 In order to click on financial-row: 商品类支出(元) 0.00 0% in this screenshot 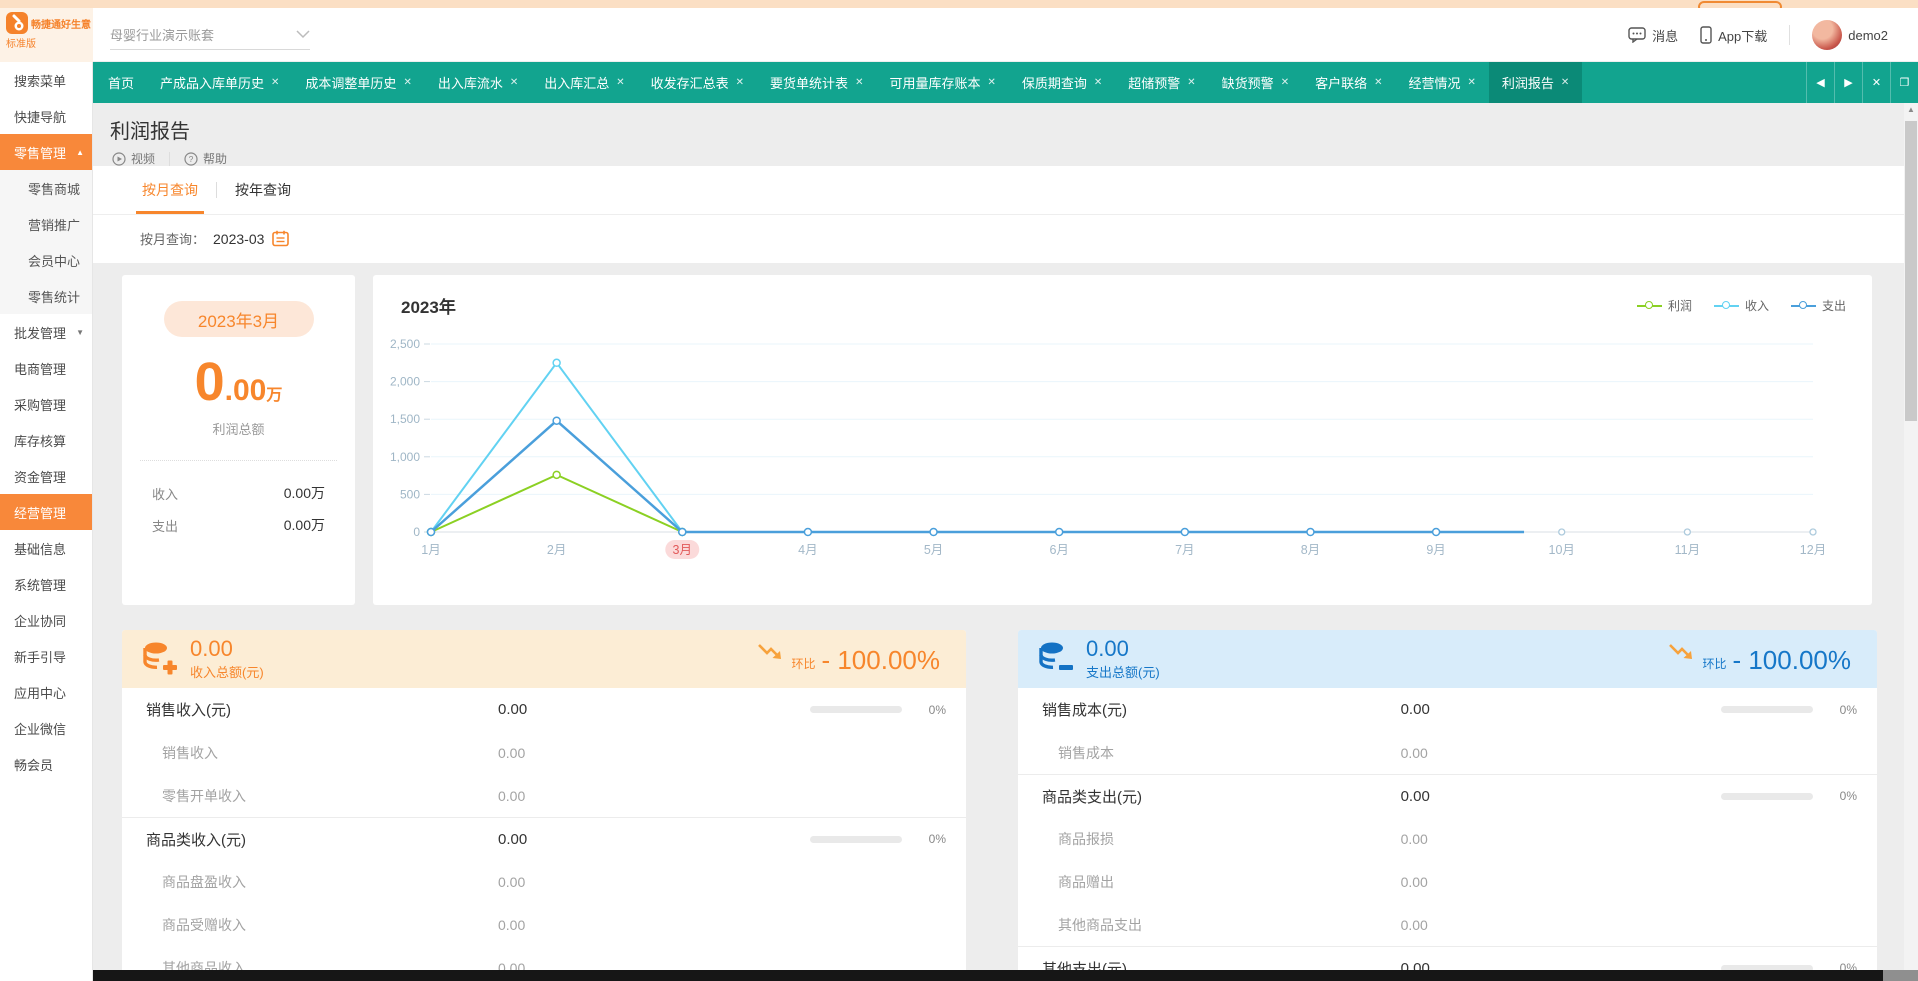, I will do `click(1447, 795)`.